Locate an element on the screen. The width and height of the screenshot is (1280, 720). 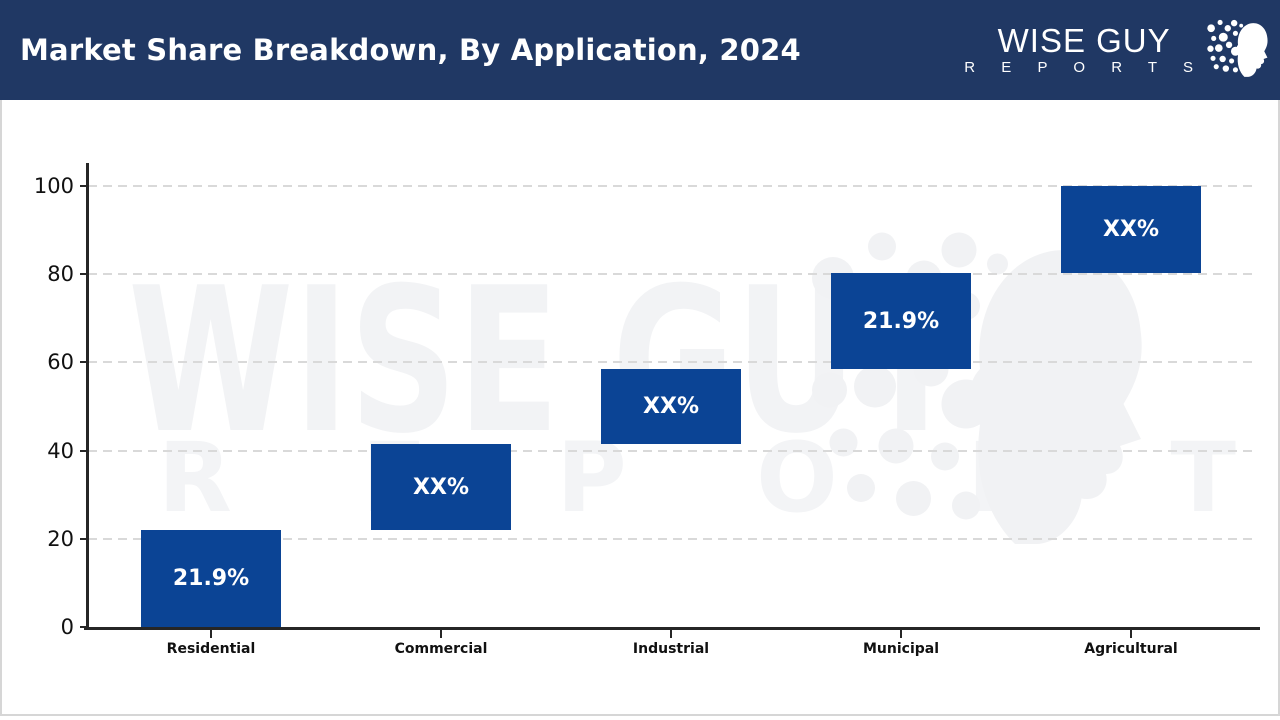
bar-commercial: XX% is located at coordinates (441, 487).